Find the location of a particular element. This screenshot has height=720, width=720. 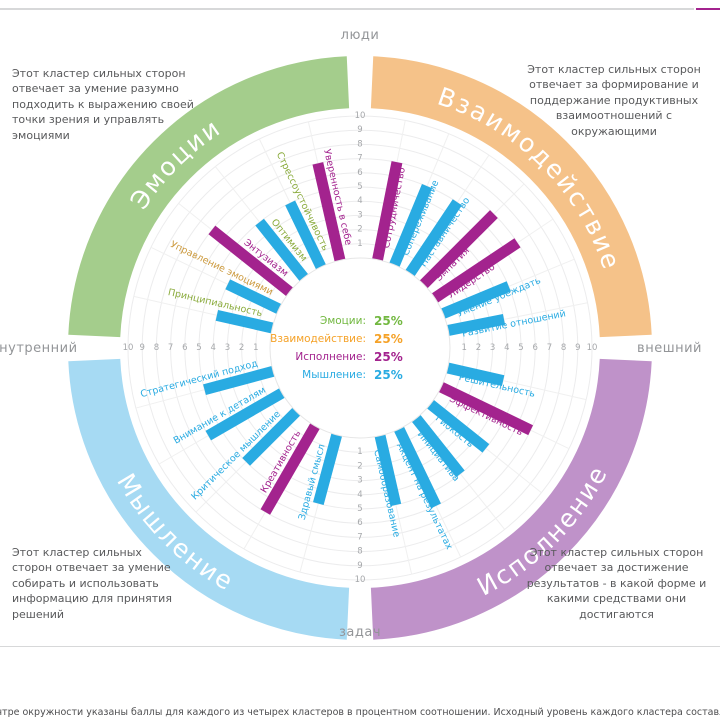

grid-ring is located at coordinates (360, 348).